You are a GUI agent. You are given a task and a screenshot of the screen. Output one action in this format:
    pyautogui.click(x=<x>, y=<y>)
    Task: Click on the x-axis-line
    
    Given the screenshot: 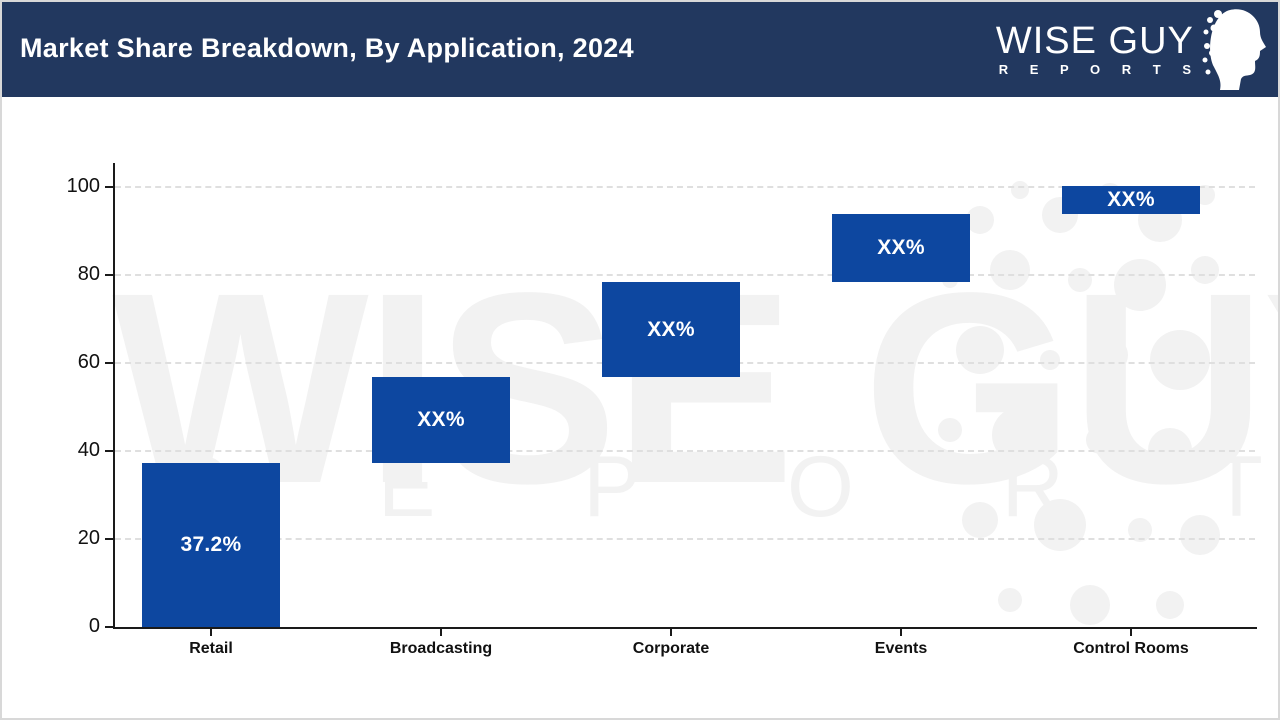 What is the action you would take?
    pyautogui.click(x=685, y=628)
    